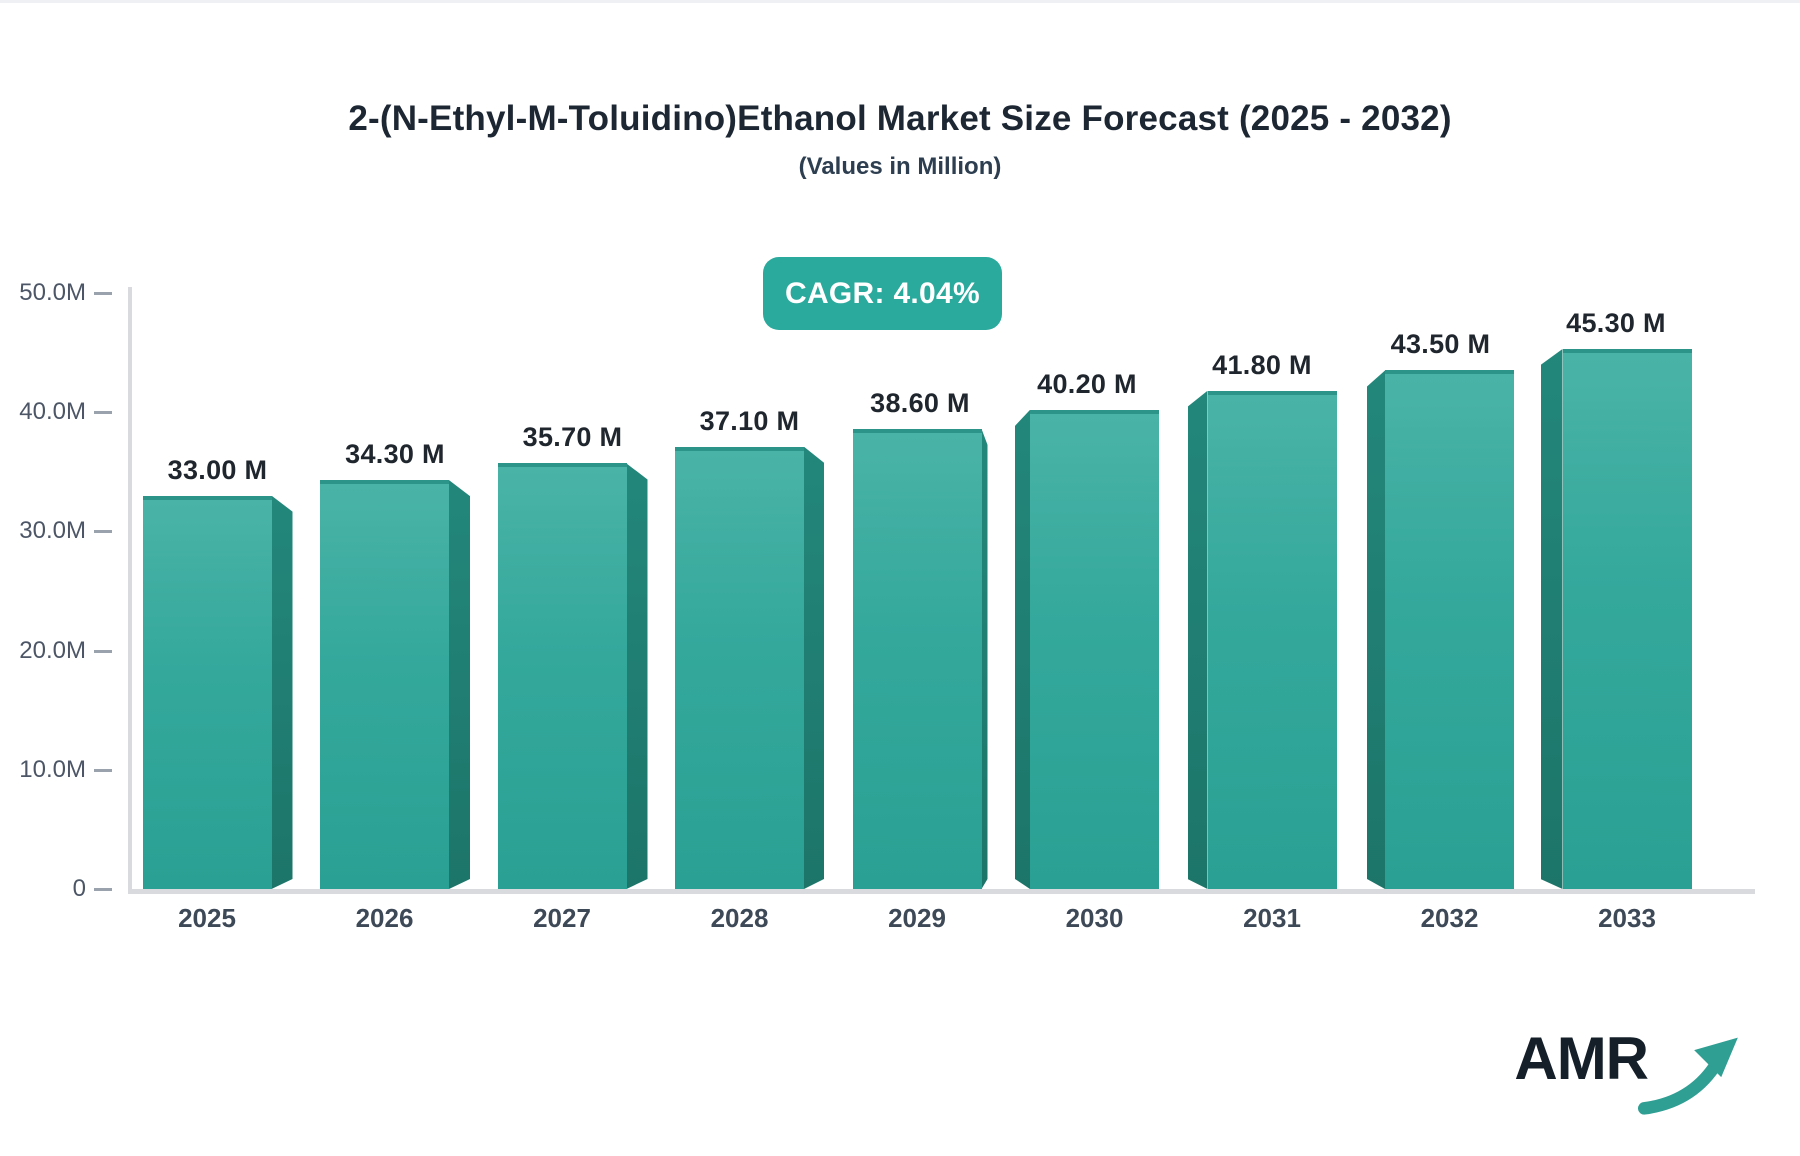 This screenshot has height=1156, width=1800. What do you see at coordinates (52, 412) in the screenshot?
I see `y-axis-label: 40.0M` at bounding box center [52, 412].